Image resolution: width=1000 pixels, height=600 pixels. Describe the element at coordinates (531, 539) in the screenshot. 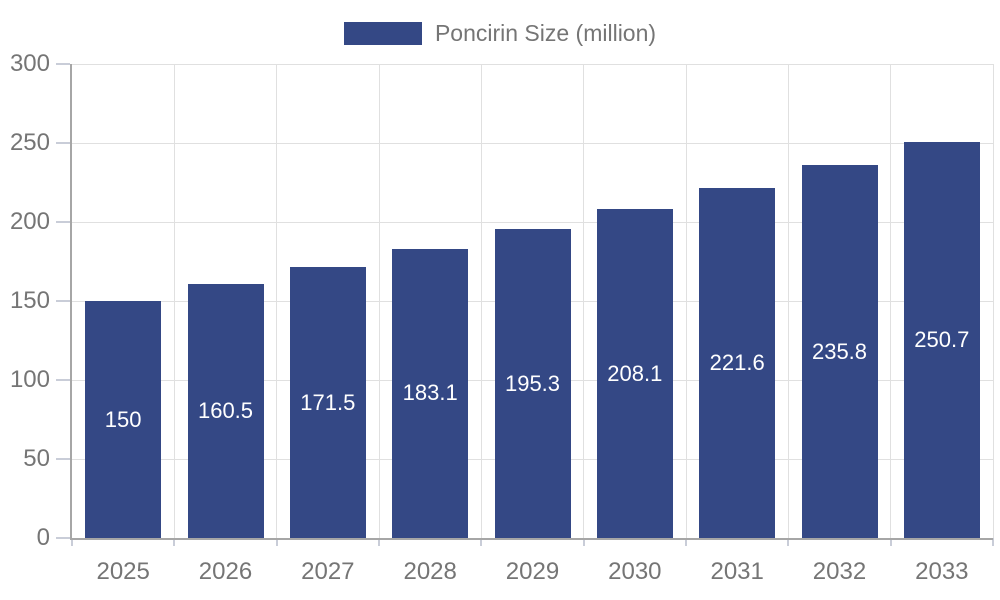

I see `x-axis-line` at that location.